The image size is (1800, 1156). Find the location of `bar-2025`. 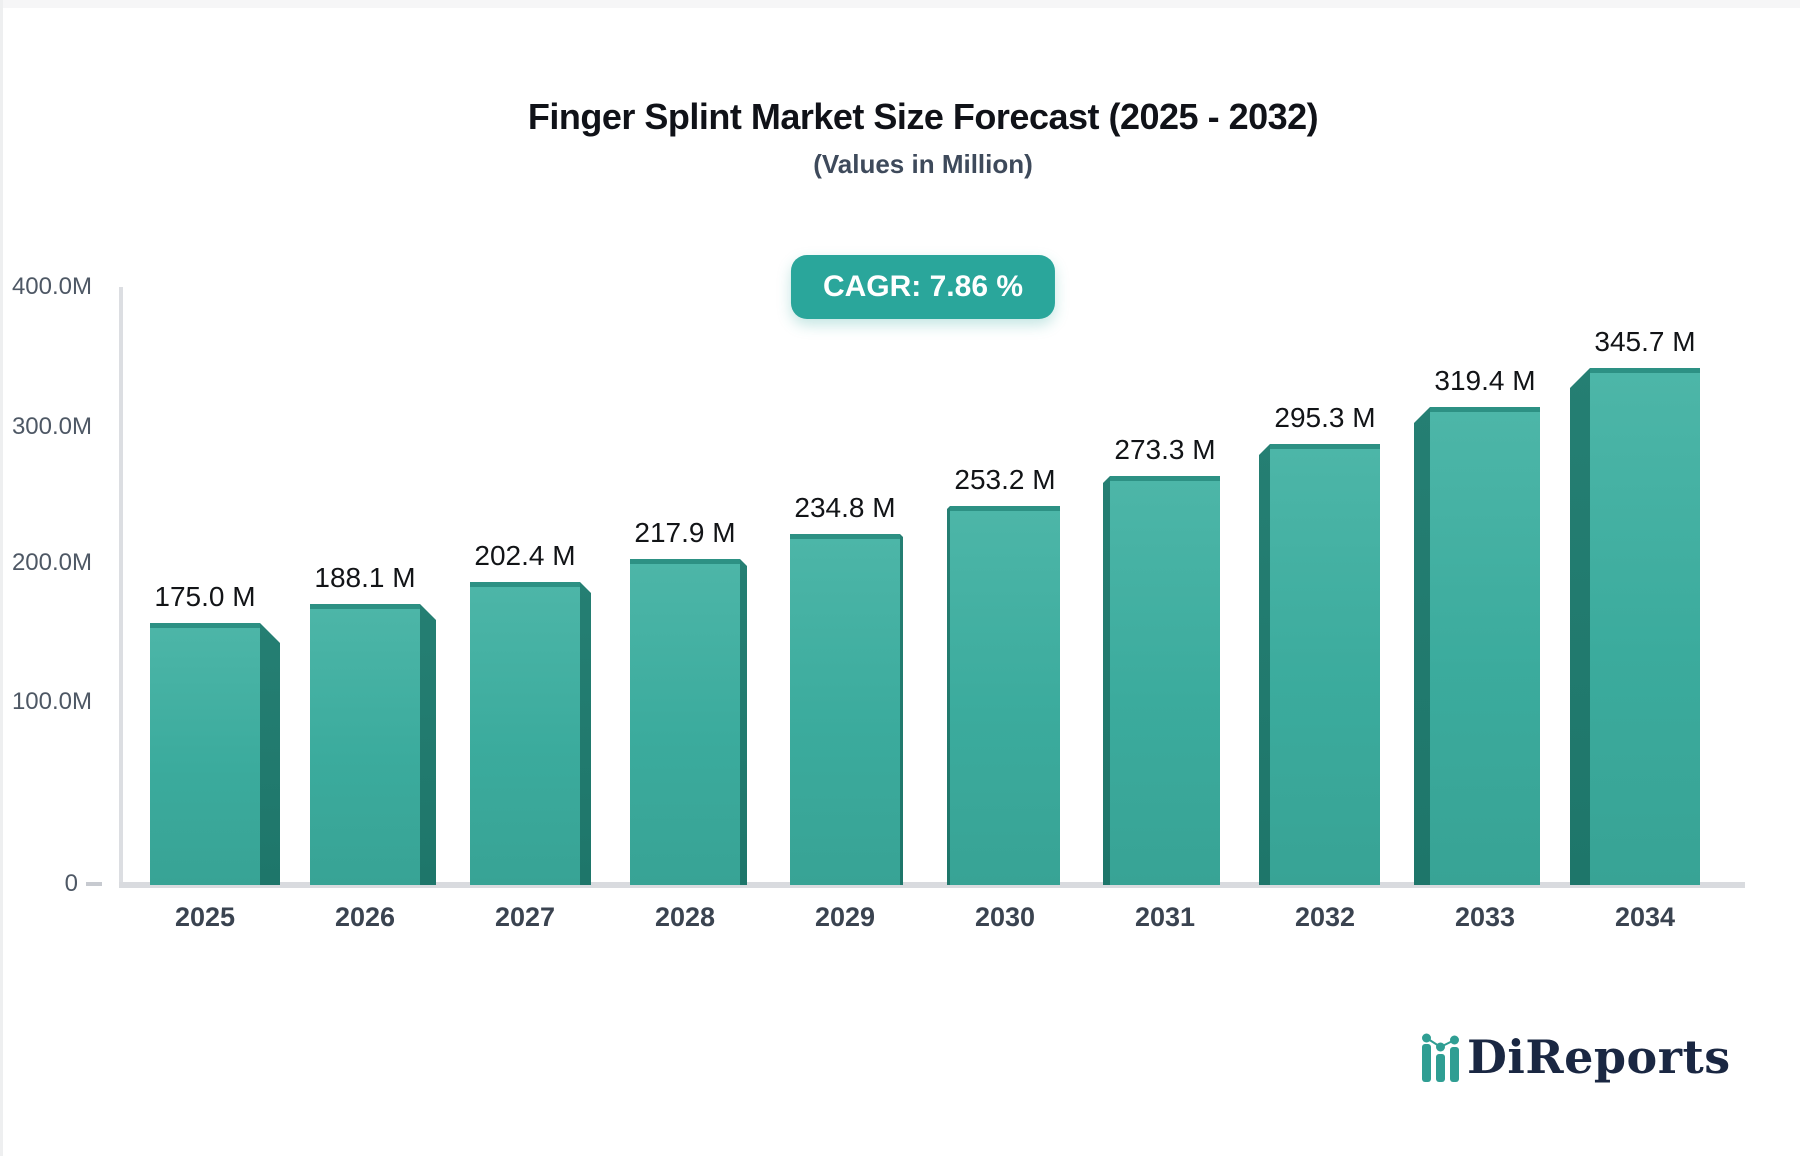

bar-2025 is located at coordinates (215, 754).